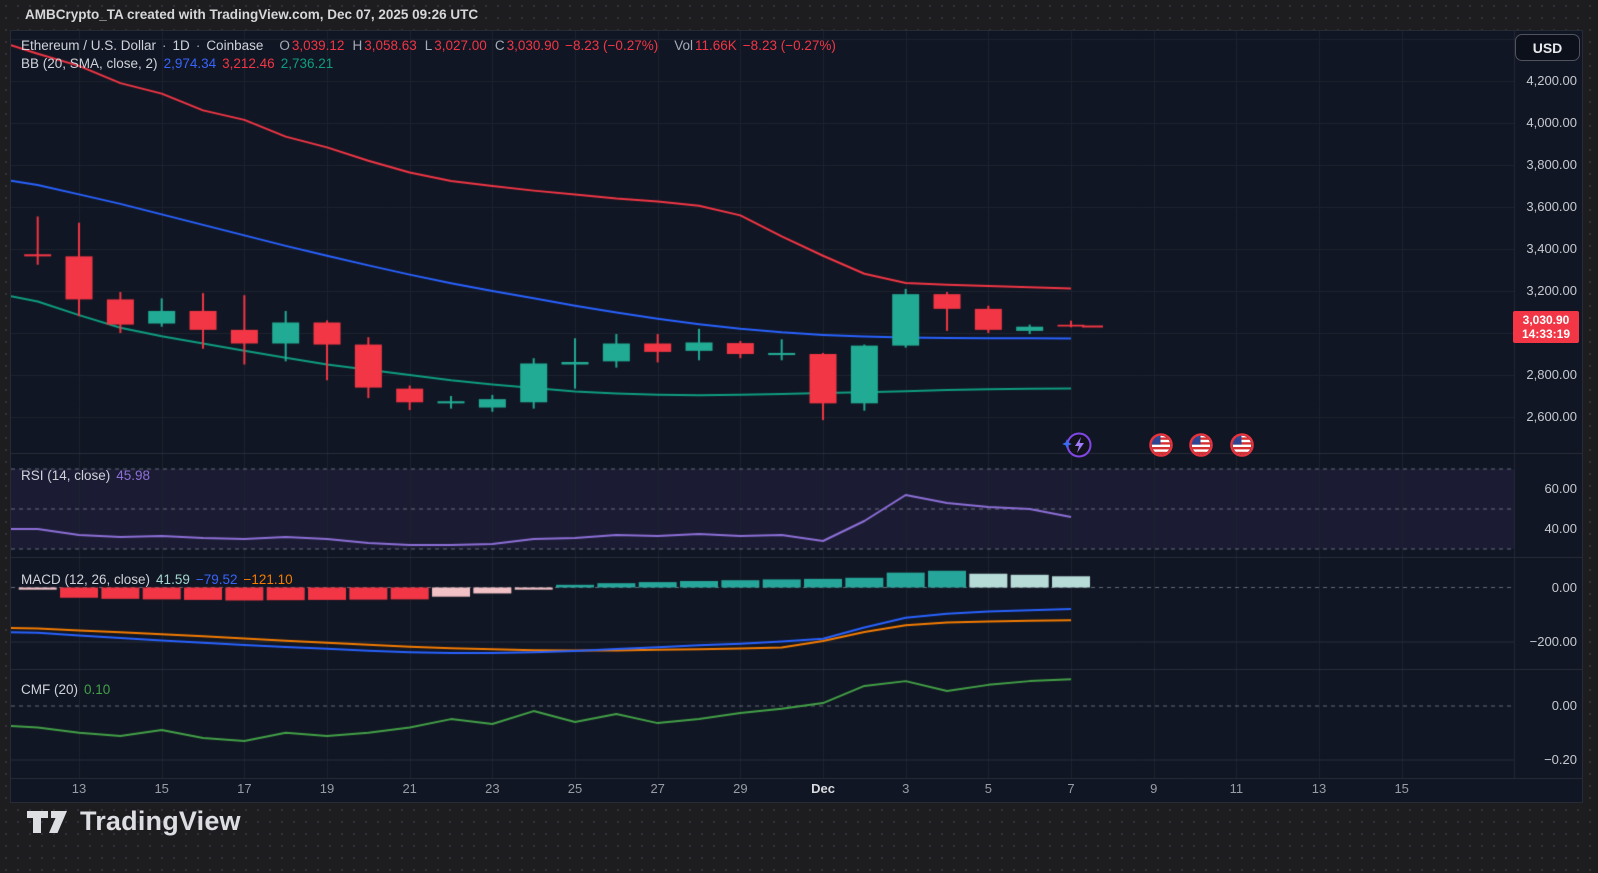 The width and height of the screenshot is (1598, 873). Describe the element at coordinates (1551, 80) in the screenshot. I see `price-axis-label: 4,200.00` at that location.